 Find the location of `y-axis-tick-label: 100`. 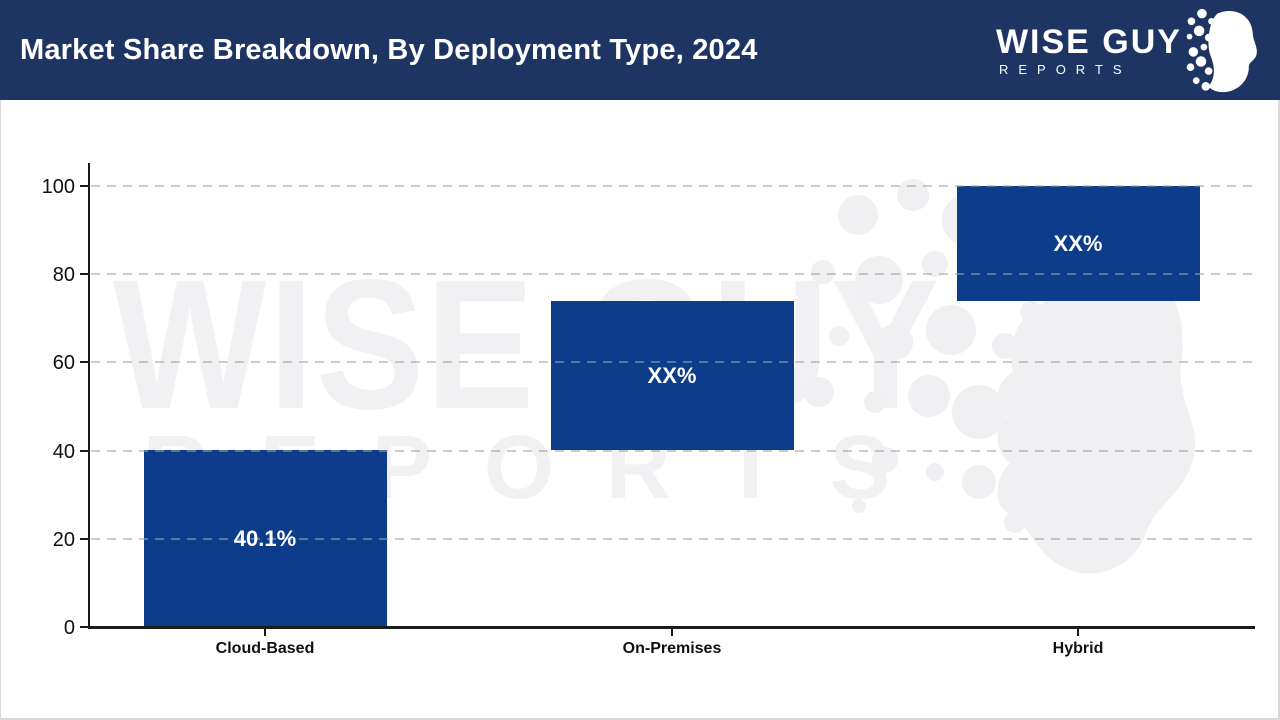

y-axis-tick-label: 100 is located at coordinates (58, 187).